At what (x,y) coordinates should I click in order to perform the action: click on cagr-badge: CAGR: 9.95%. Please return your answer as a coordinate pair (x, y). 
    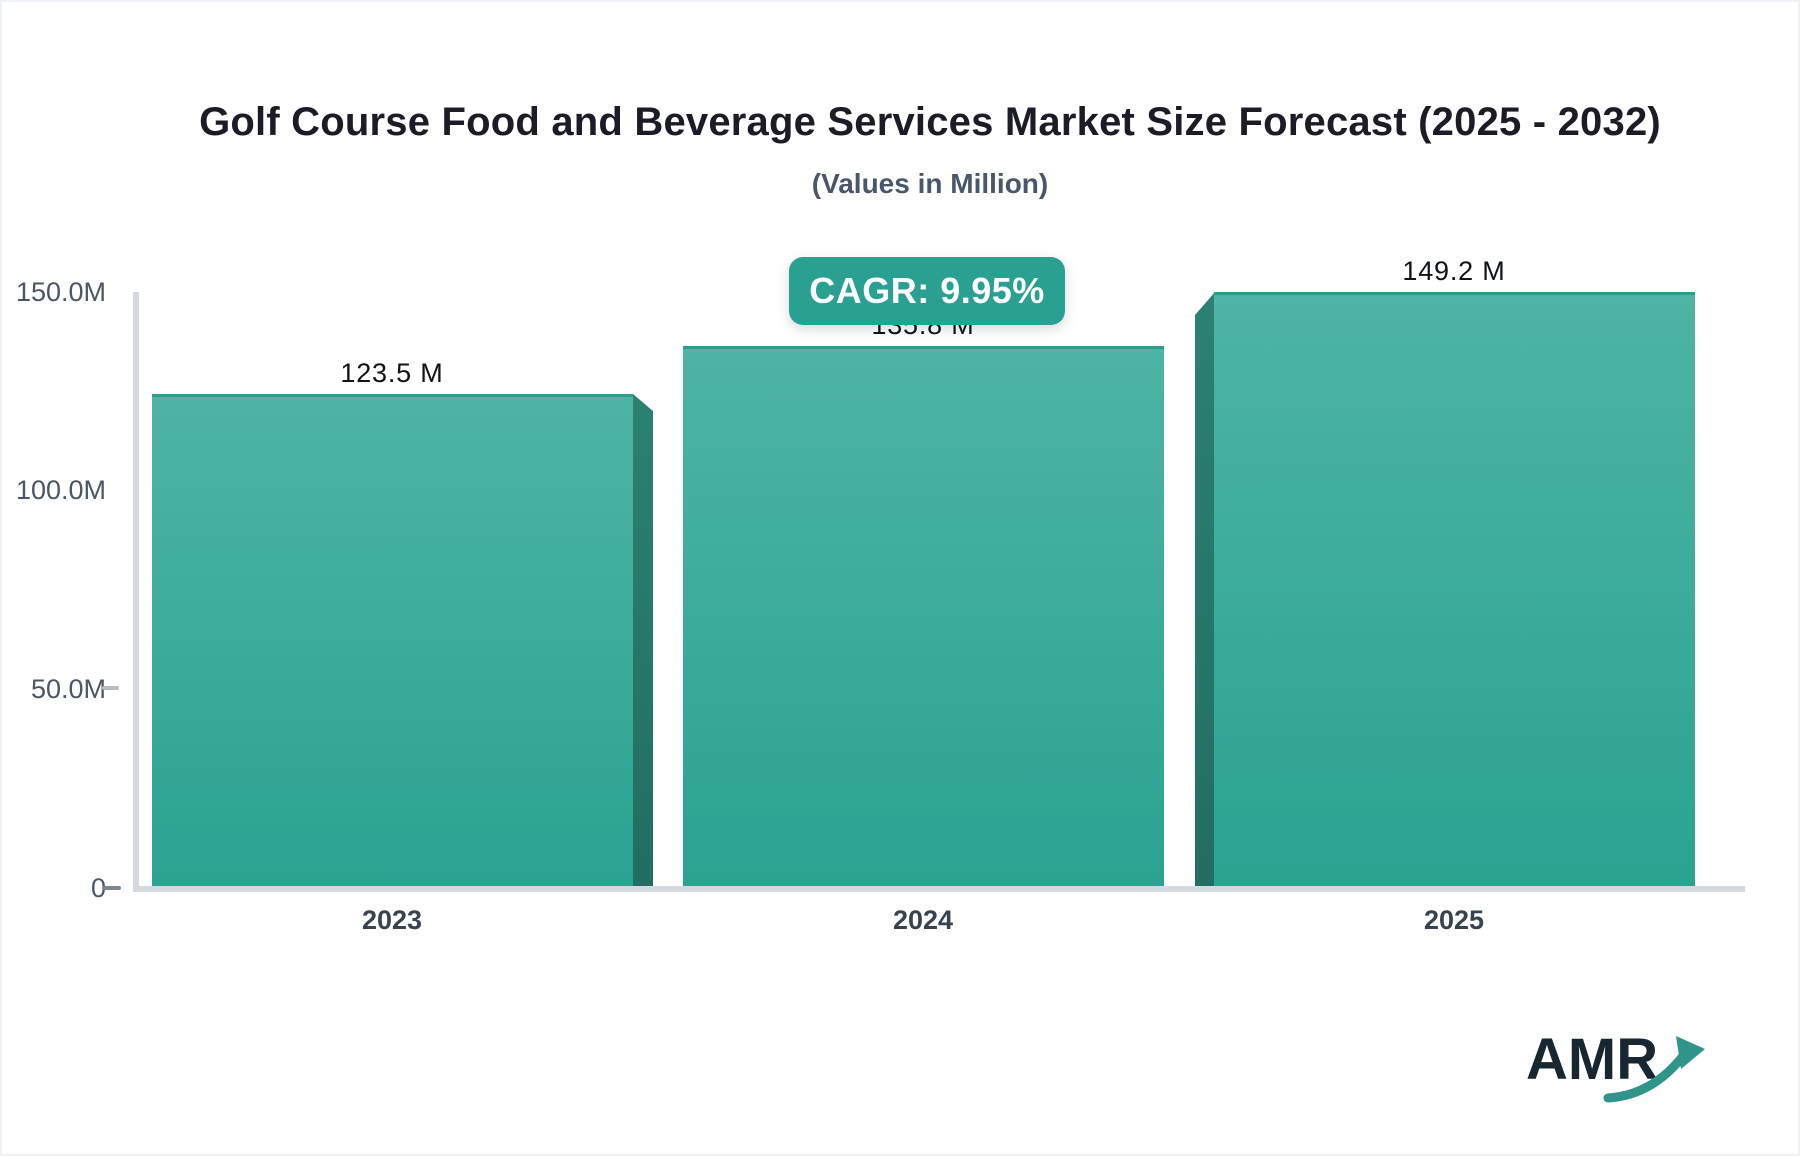
    Looking at the image, I should click on (927, 291).